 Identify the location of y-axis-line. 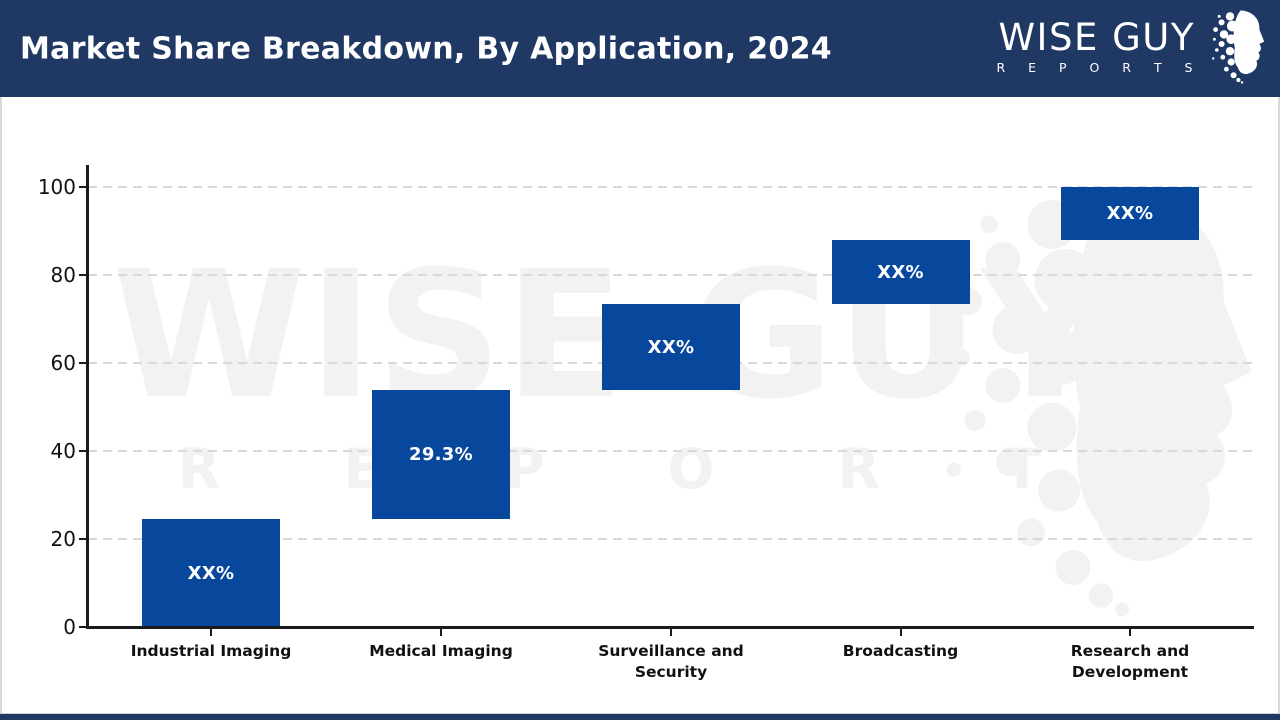
(87, 397).